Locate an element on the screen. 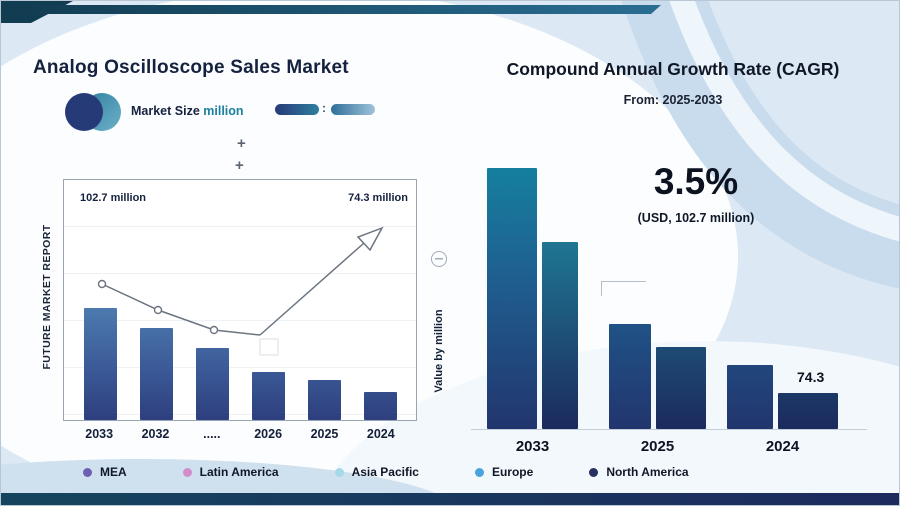 This screenshot has height=506, width=900. right-chart-group: 2033 is located at coordinates (532, 311).